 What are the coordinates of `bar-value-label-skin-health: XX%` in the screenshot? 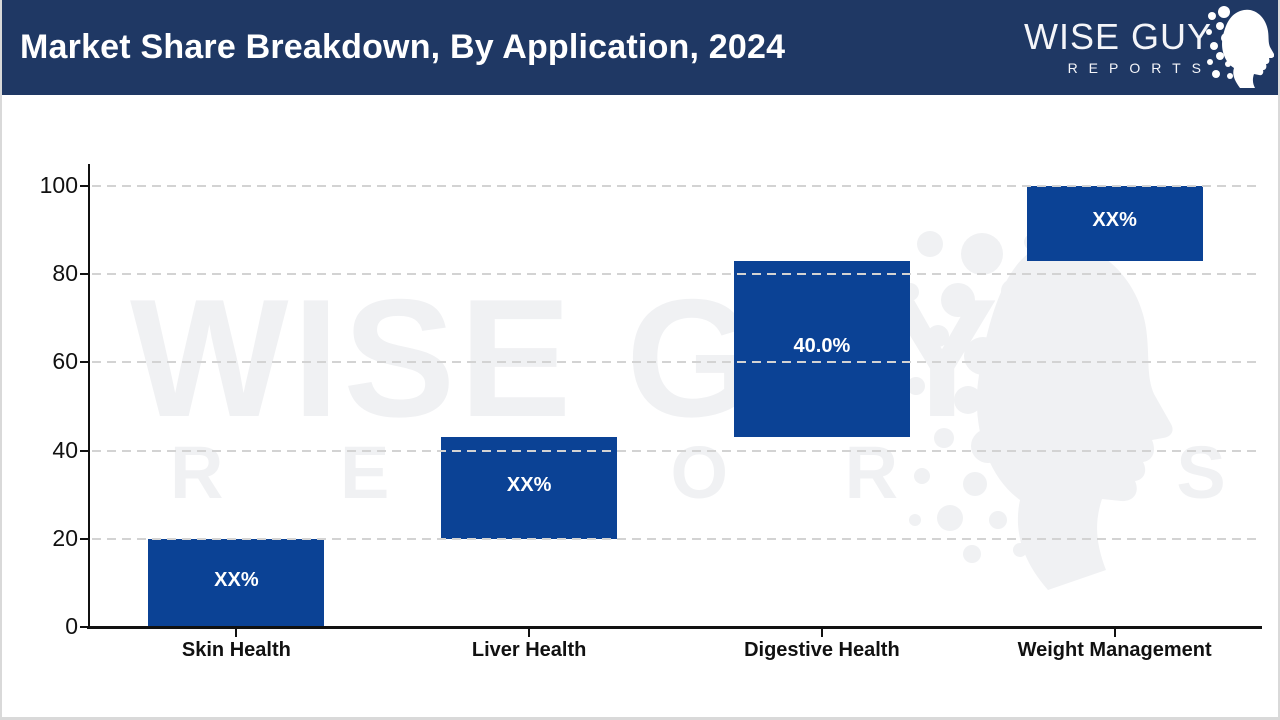 It's located at (236, 579).